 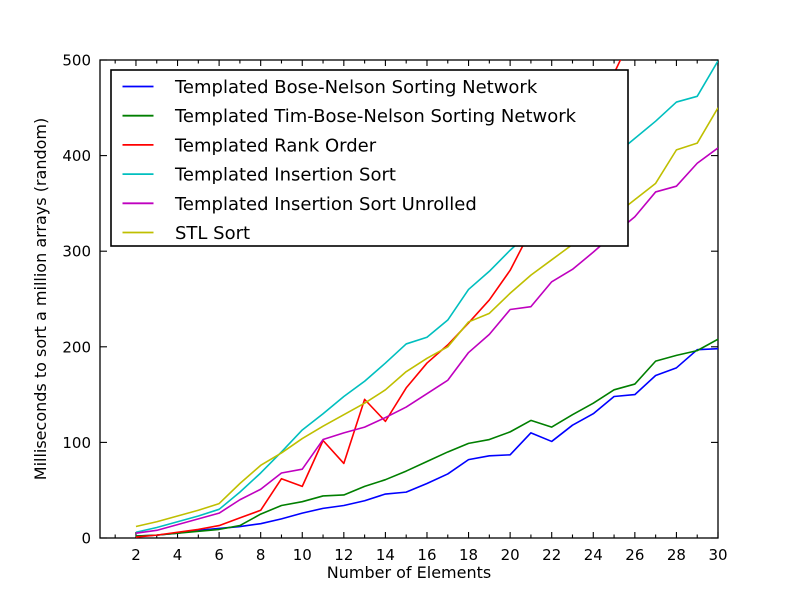 I want to click on y-tick-label: 100, so click(x=76, y=443).